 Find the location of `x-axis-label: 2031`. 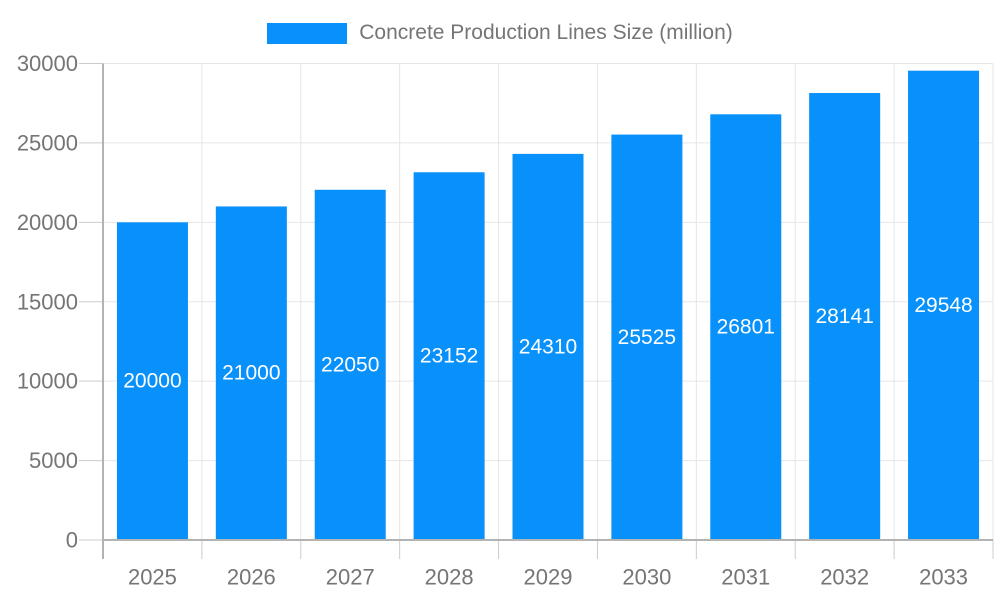

x-axis-label: 2031 is located at coordinates (745, 577).